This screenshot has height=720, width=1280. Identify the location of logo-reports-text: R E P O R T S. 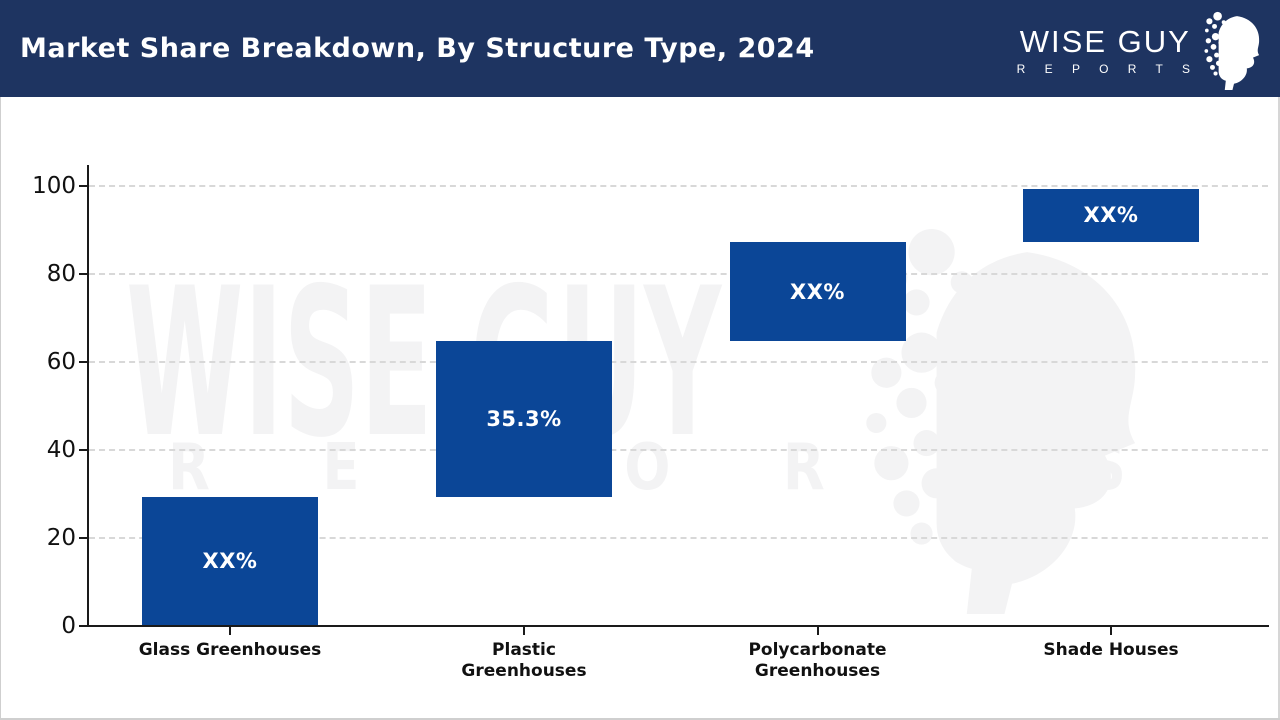
(1107, 68).